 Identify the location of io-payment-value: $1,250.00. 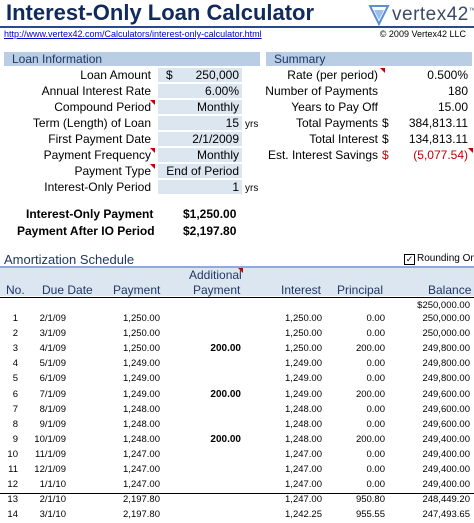
(210, 214).